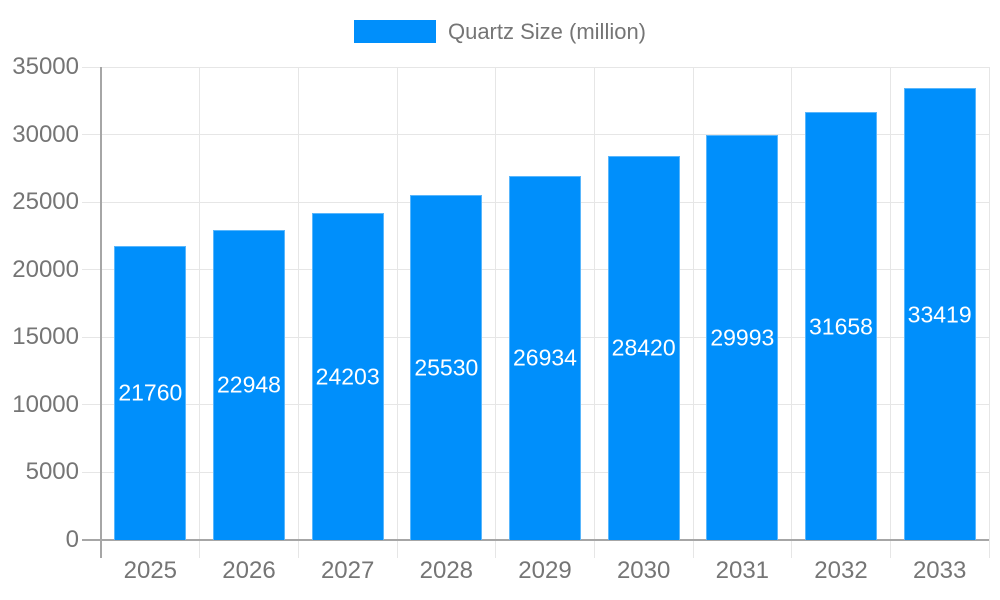 The image size is (1000, 600). Describe the element at coordinates (45, 404) in the screenshot. I see `y-axis-tick-label: 10000` at that location.